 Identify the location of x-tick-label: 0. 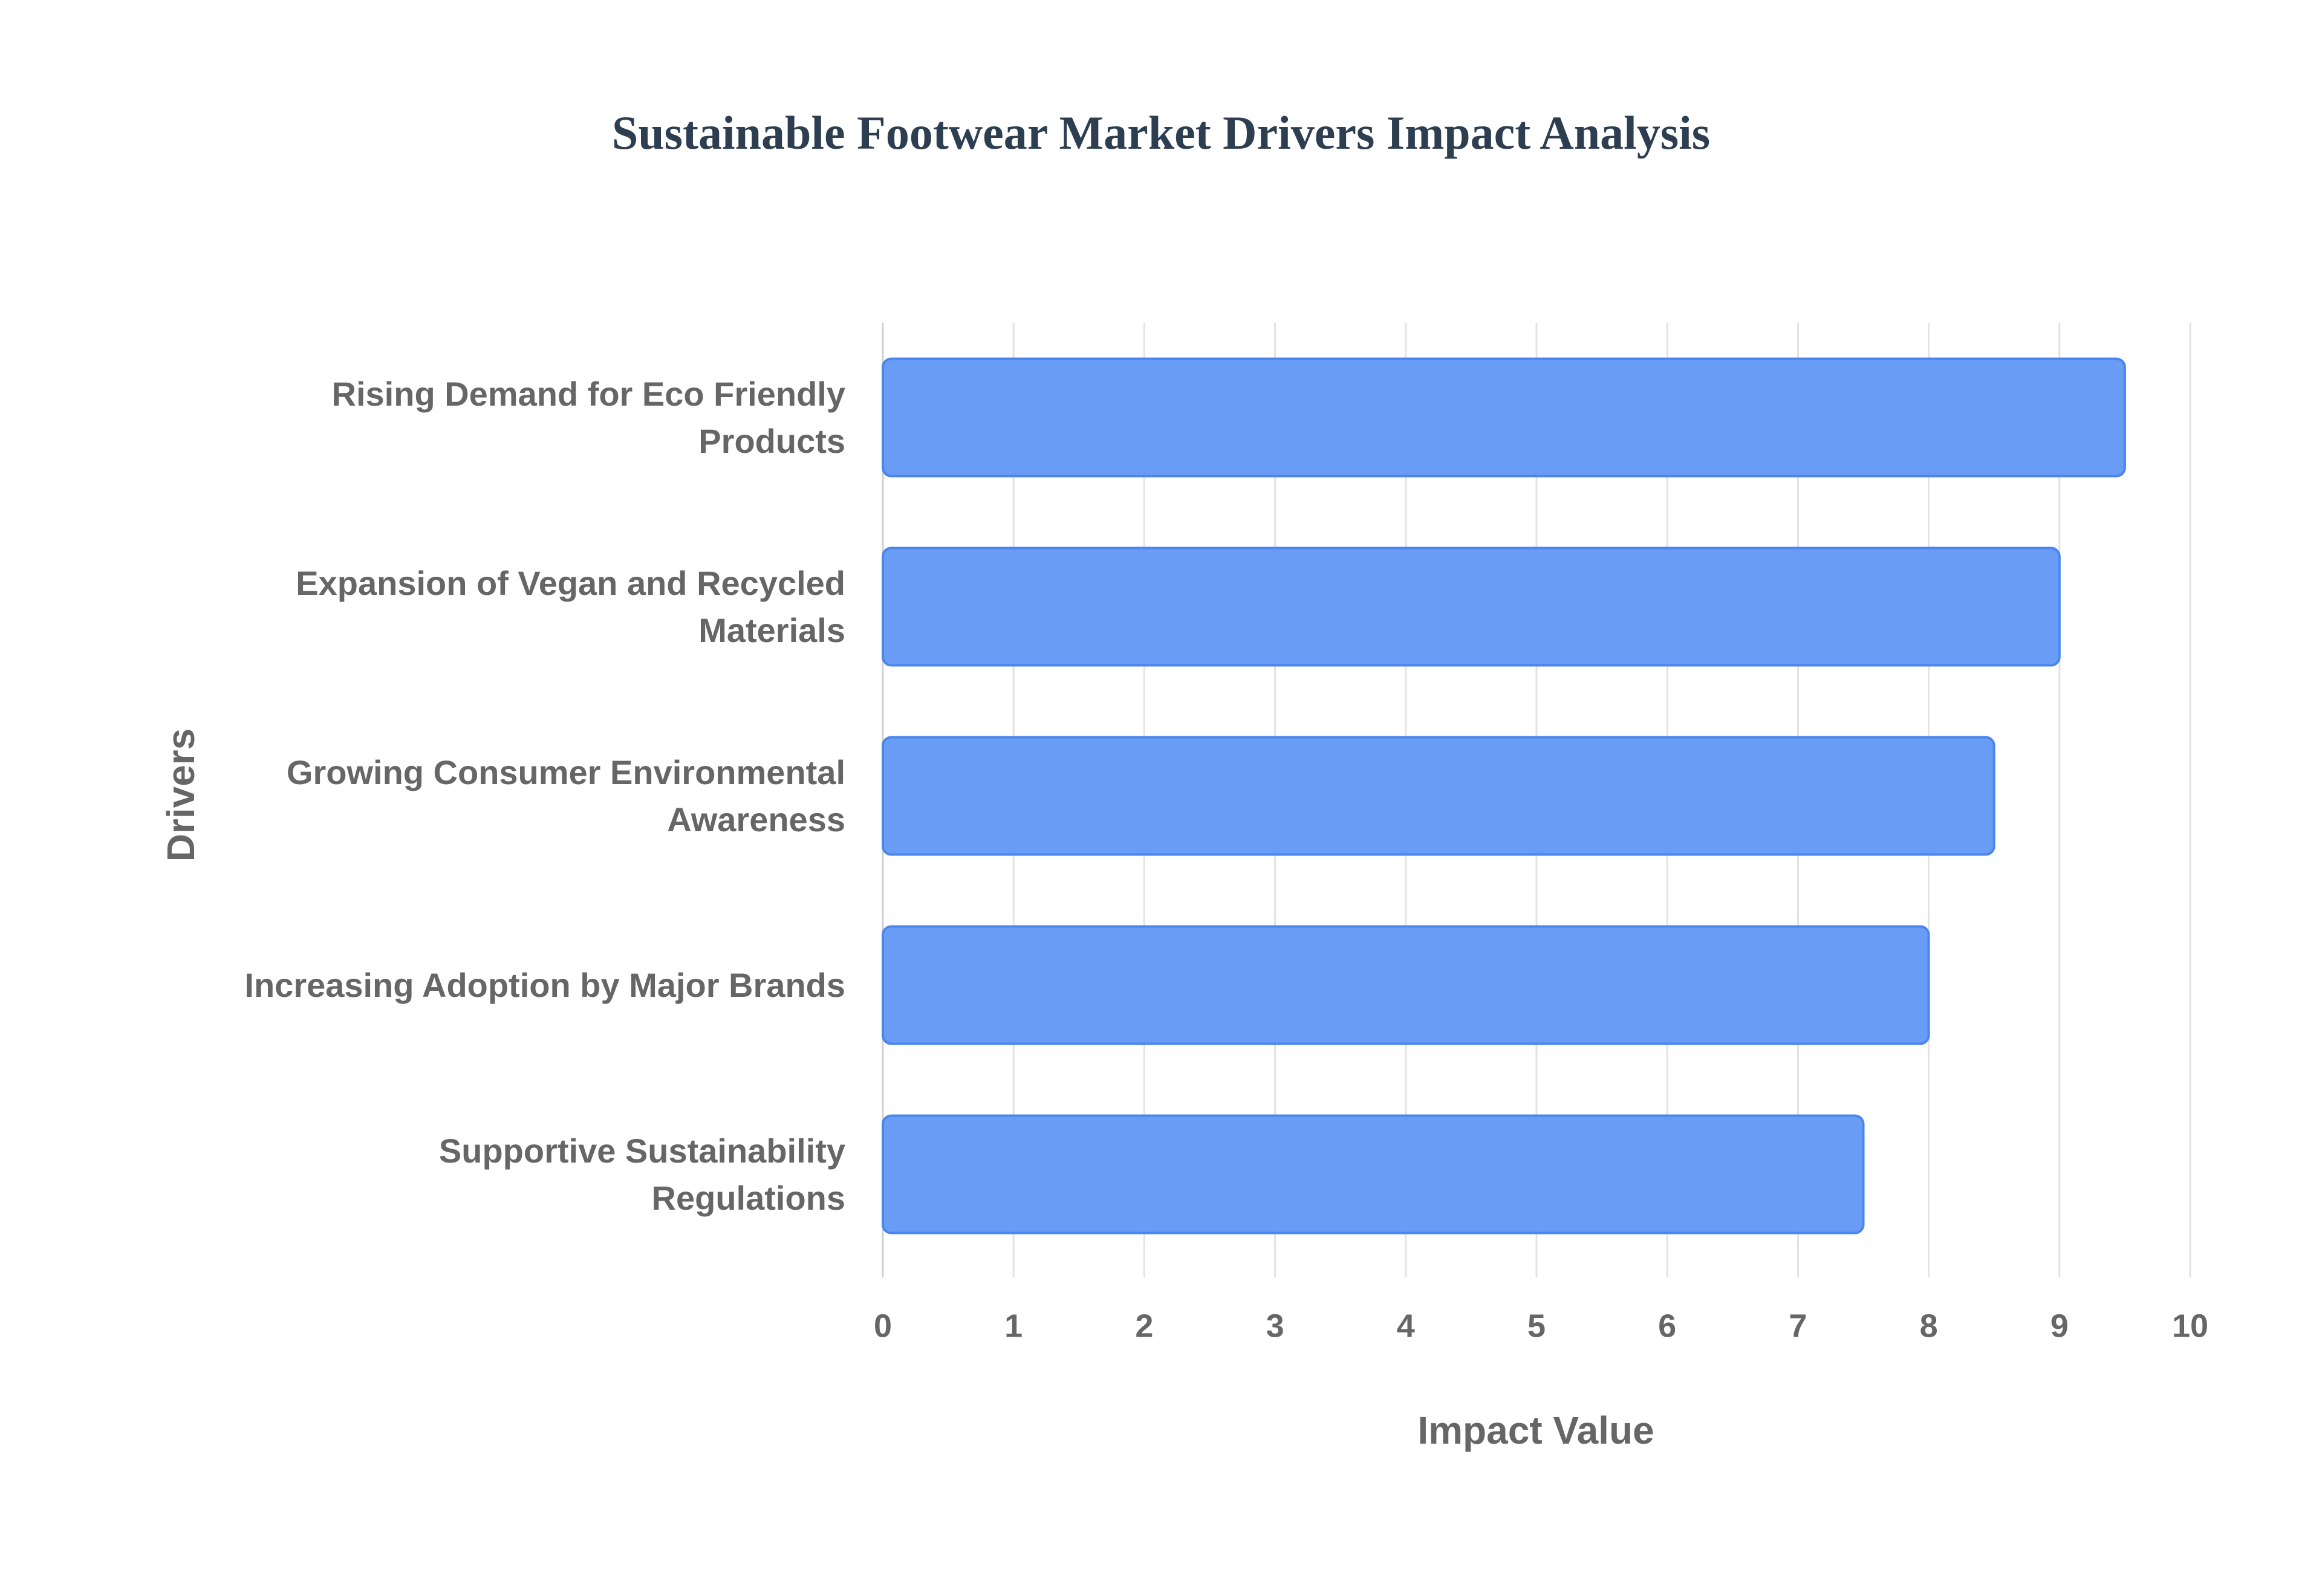
(883, 1326).